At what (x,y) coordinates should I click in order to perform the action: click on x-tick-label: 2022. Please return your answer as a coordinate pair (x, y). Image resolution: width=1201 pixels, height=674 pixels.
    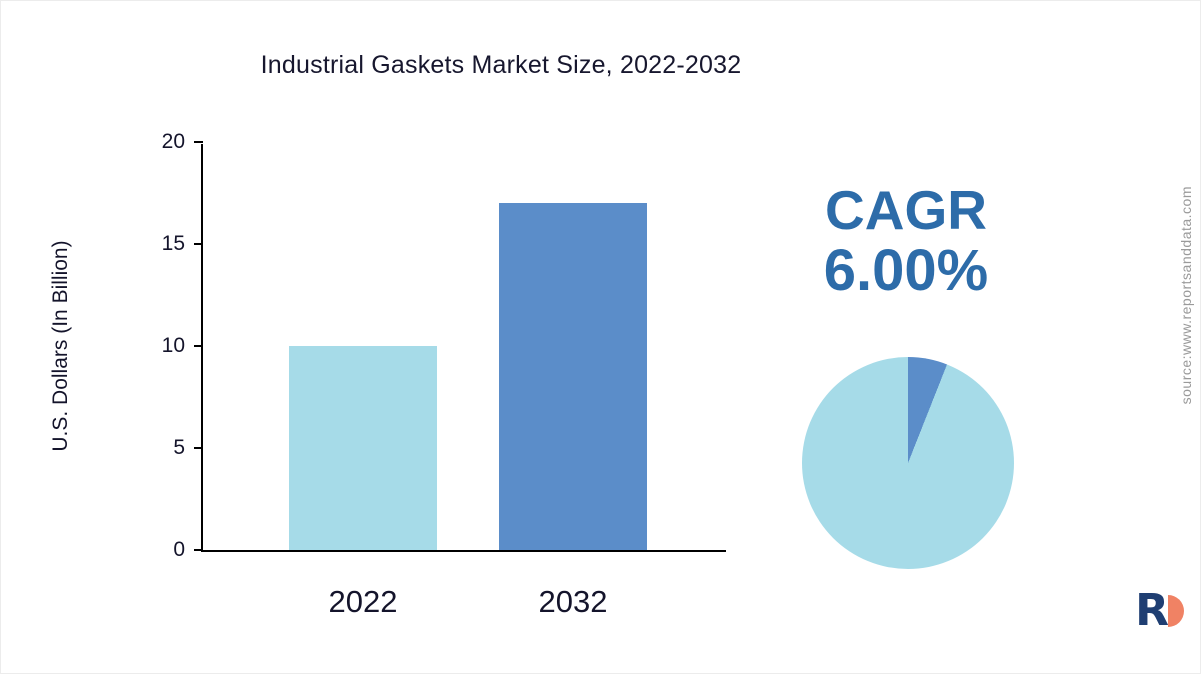
    Looking at the image, I should click on (363, 601).